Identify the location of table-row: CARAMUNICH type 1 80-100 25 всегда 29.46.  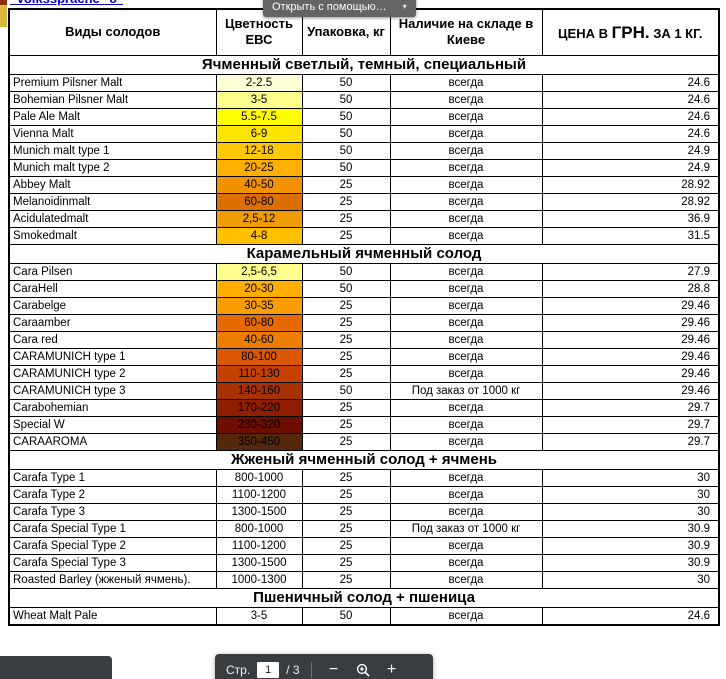
(364, 356).